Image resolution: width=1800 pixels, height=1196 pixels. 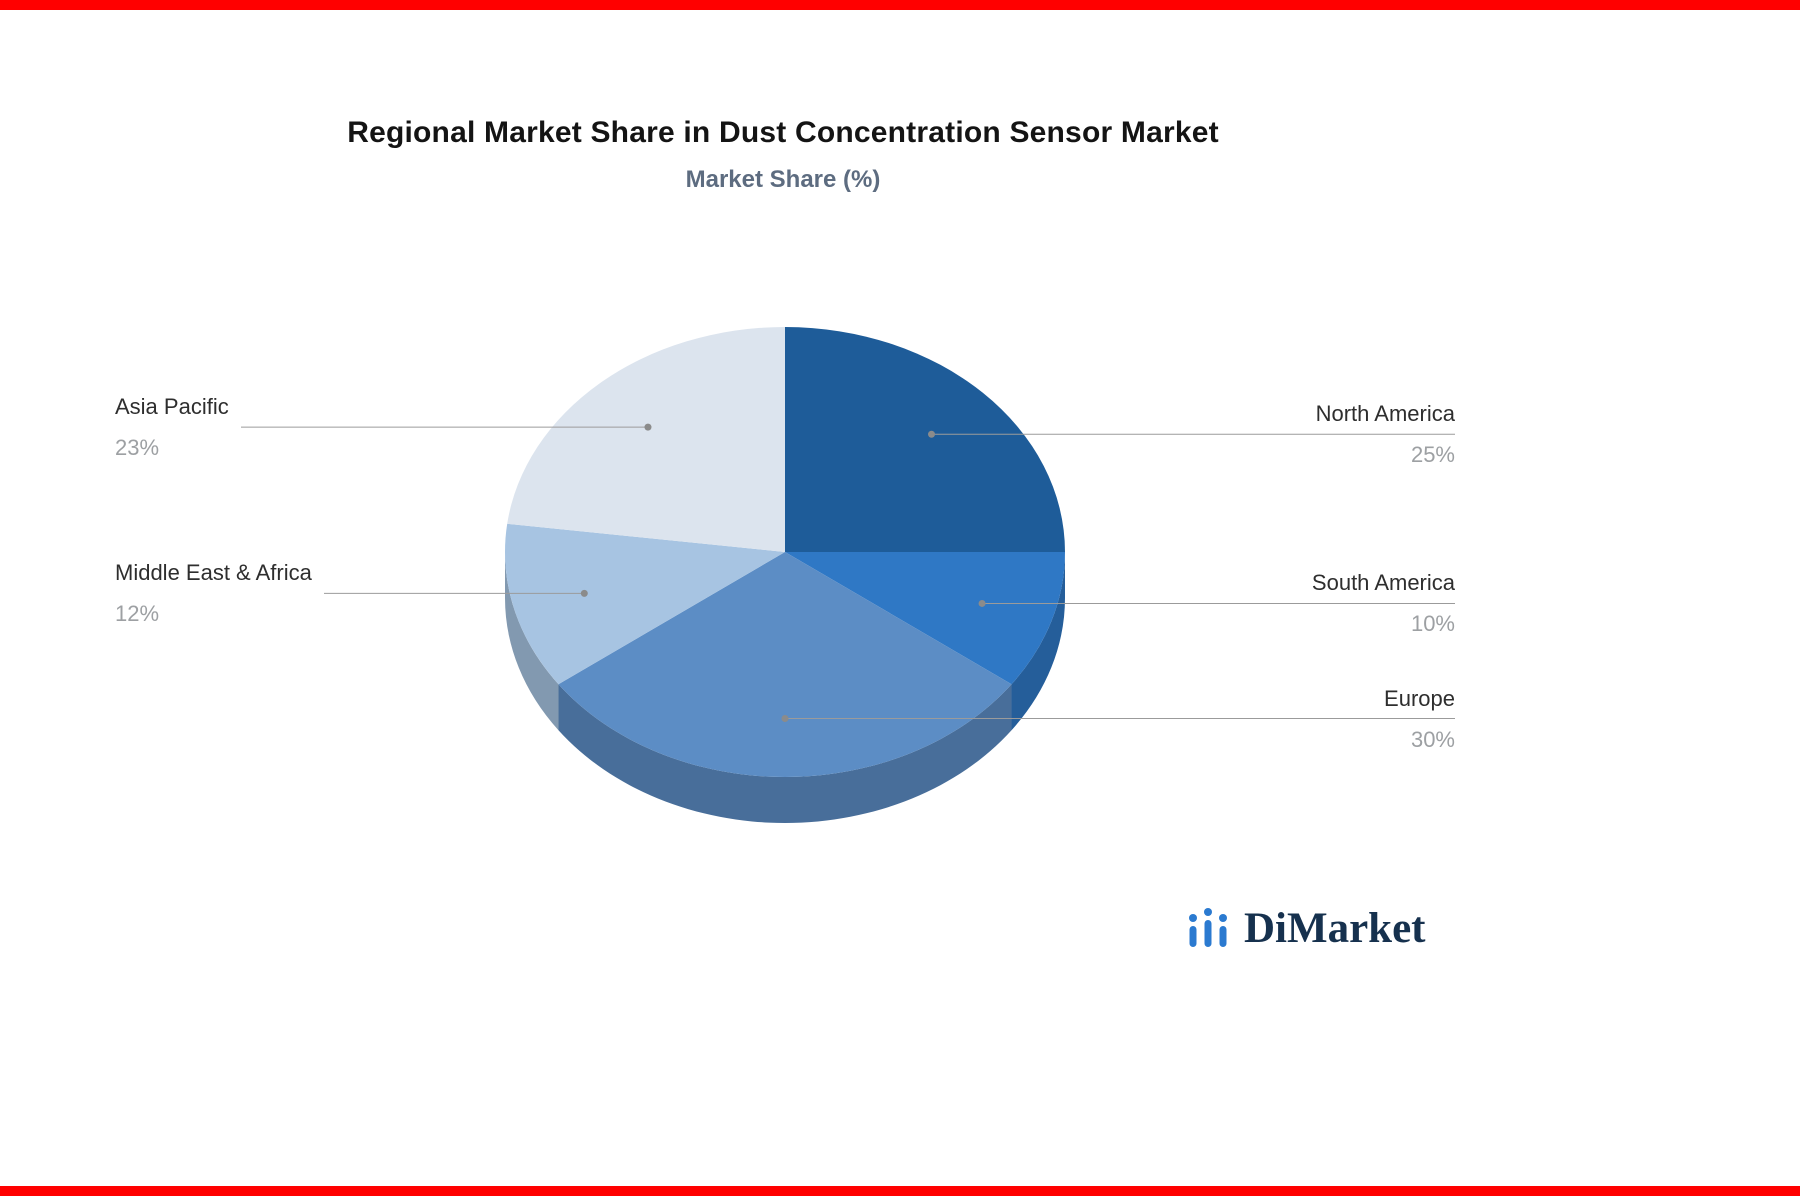 What do you see at coordinates (925, 618) in the screenshot?
I see `pie-slice-south-america` at bounding box center [925, 618].